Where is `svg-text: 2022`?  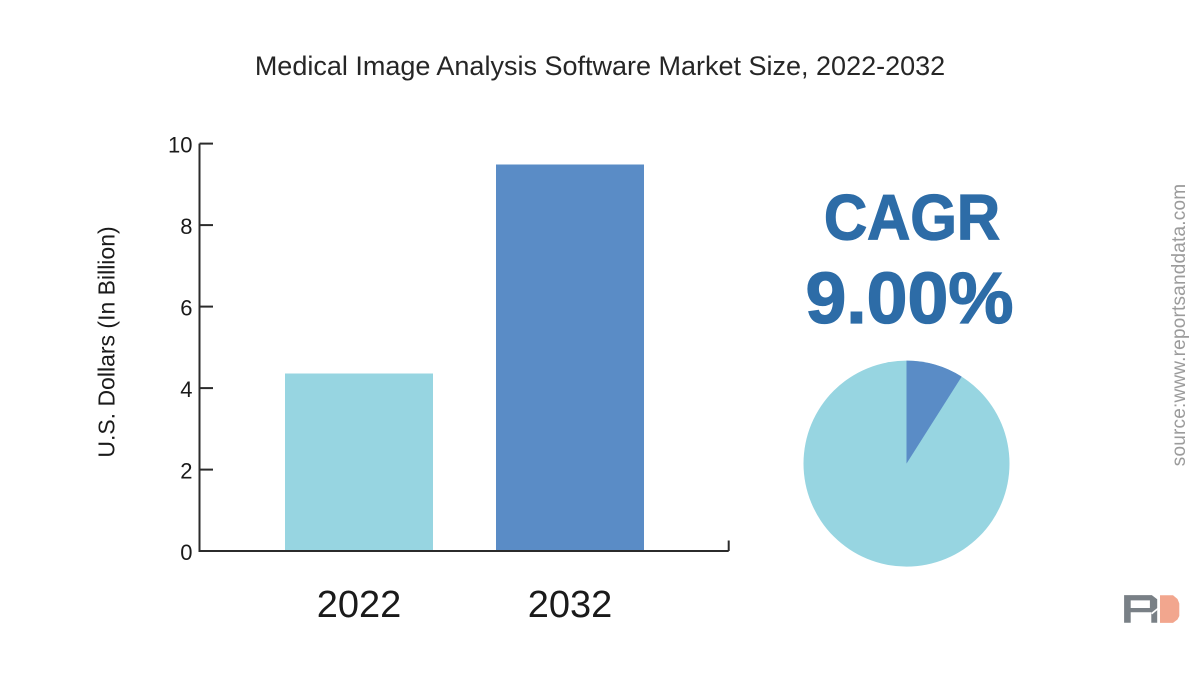 svg-text: 2022 is located at coordinates (359, 605).